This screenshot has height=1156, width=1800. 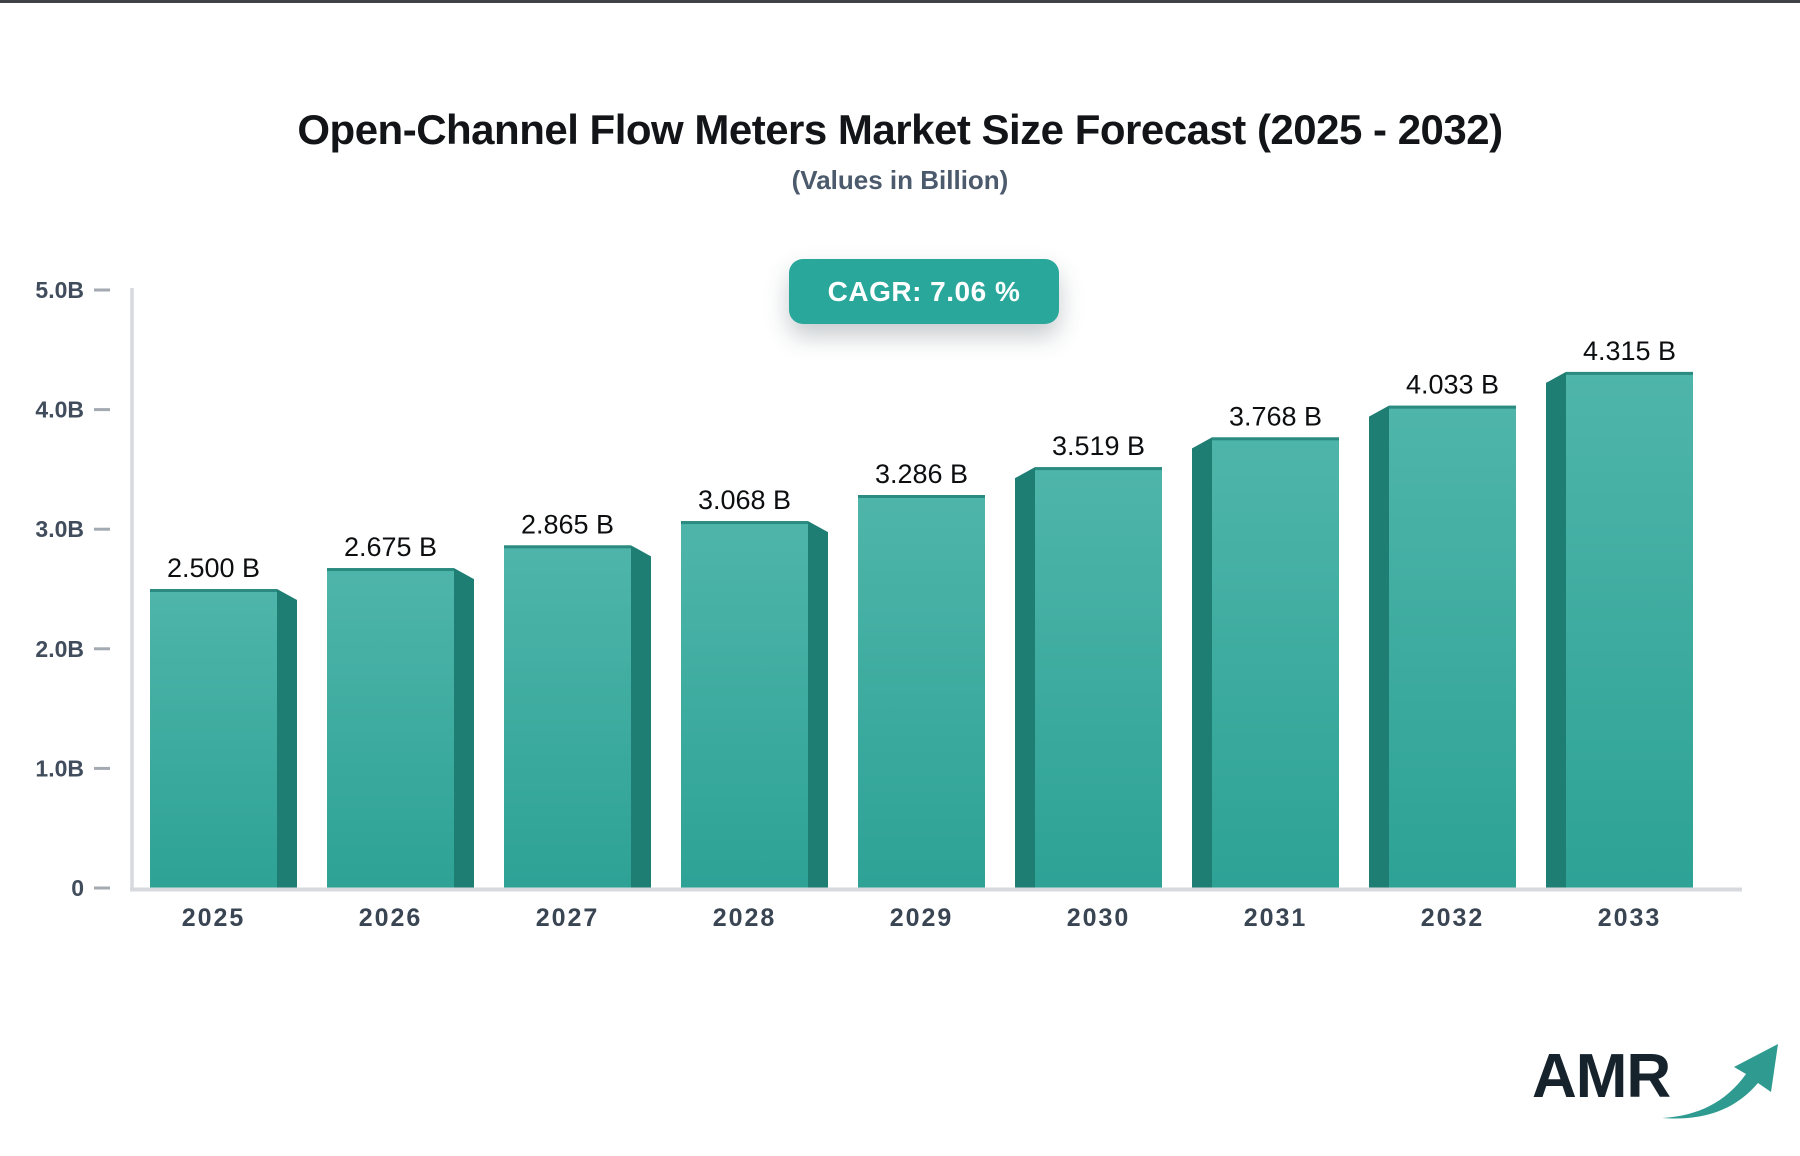 I want to click on x-axis-label: 2030, so click(x=1099, y=918).